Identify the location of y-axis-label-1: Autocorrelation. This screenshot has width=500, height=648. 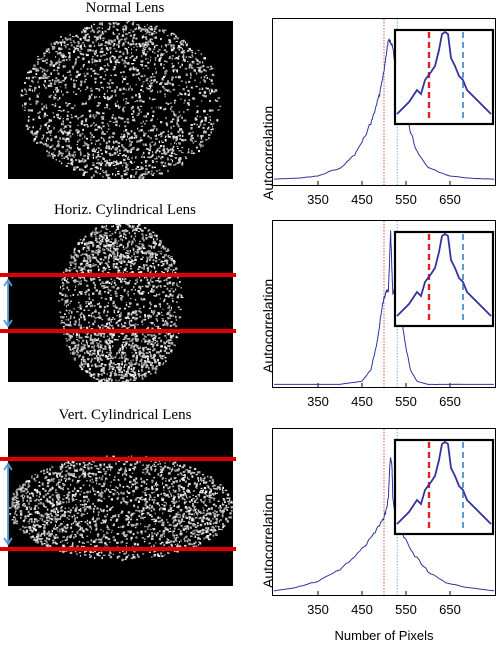
(268, 152).